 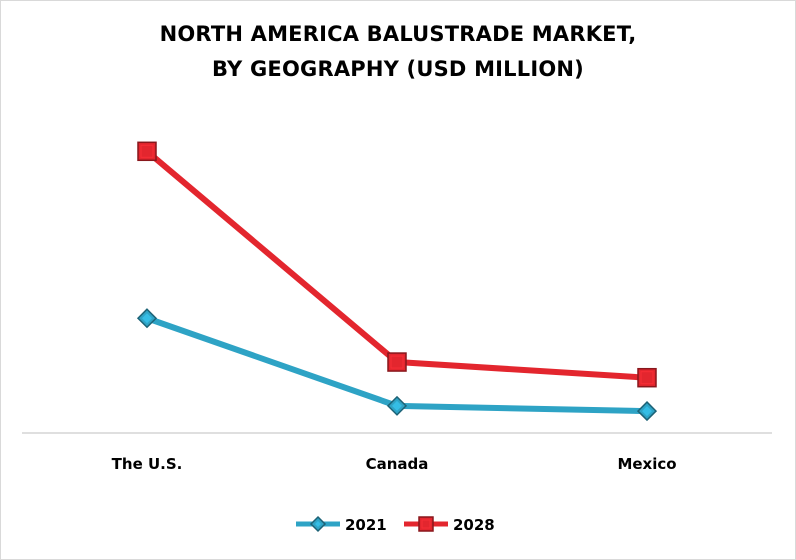 I want to click on legend: 2021 2028, so click(x=395, y=524).